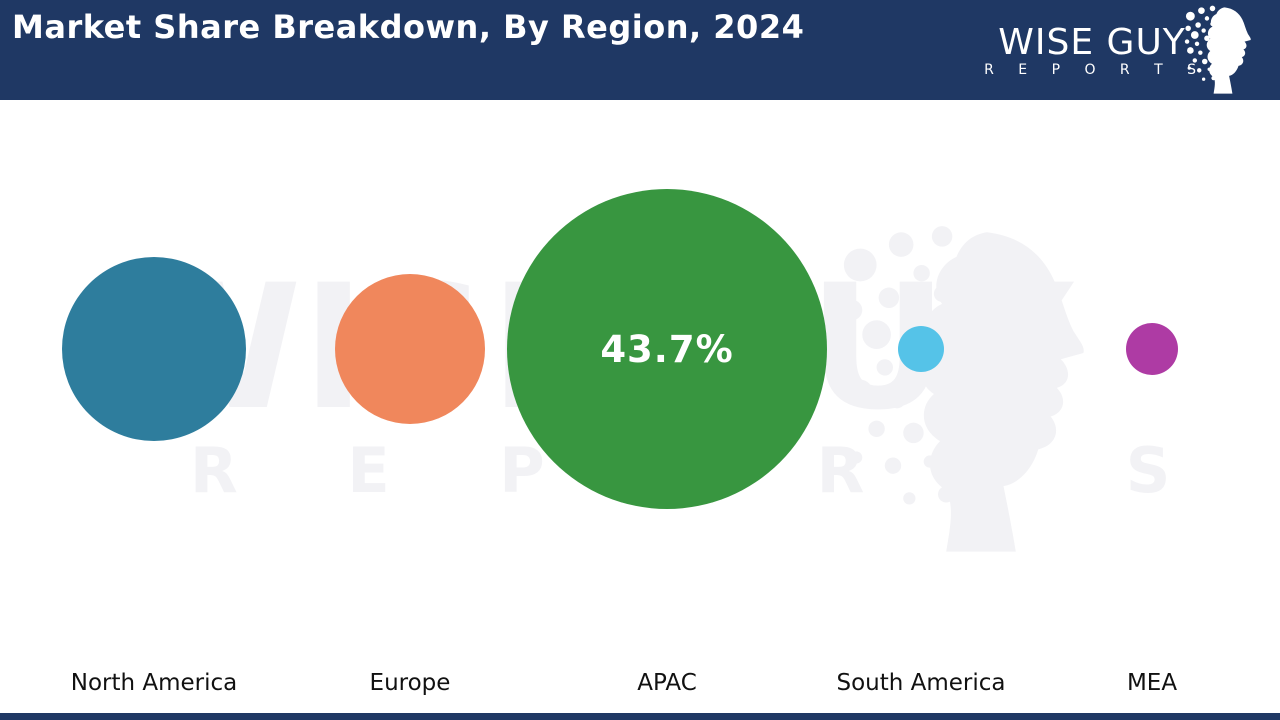  I want to click on bubble-south-america, so click(921, 349).